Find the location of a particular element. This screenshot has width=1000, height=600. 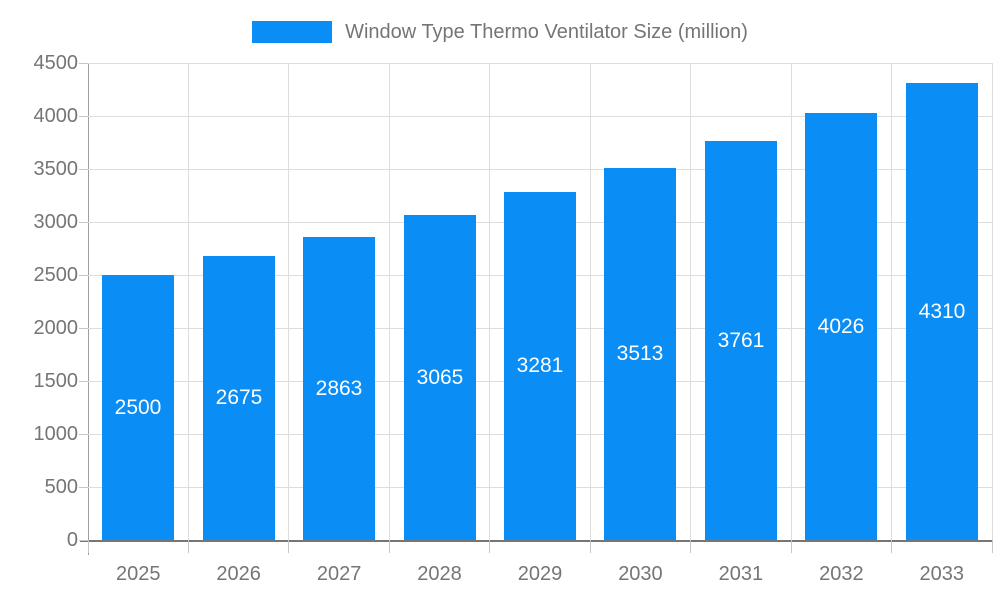

y-axis-line is located at coordinates (88, 309).